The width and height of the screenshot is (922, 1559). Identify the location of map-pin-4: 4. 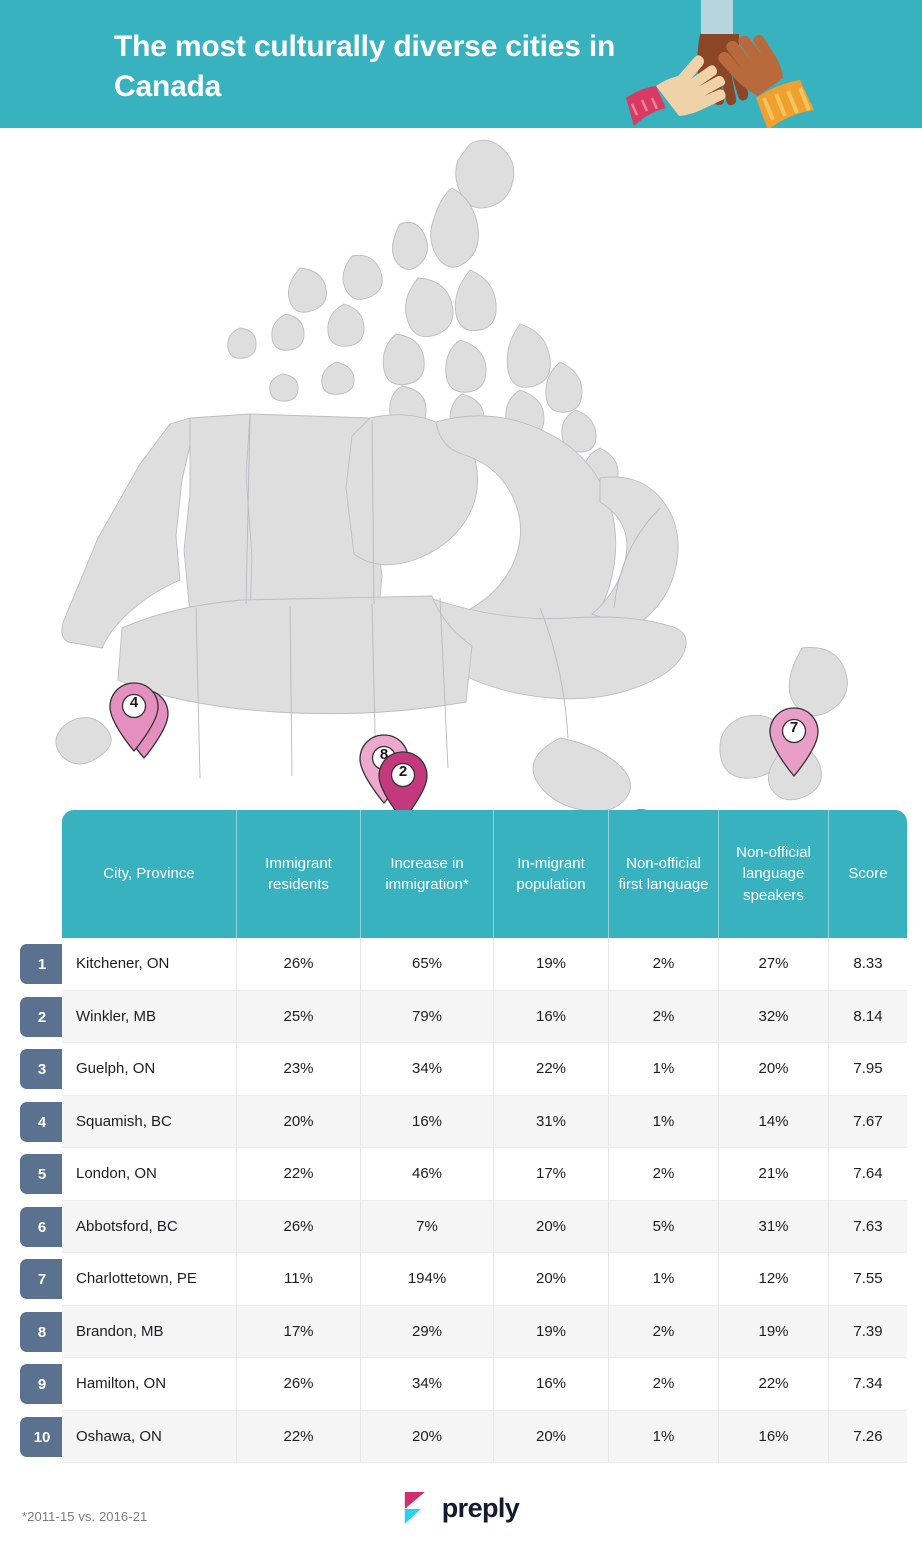
(134, 717).